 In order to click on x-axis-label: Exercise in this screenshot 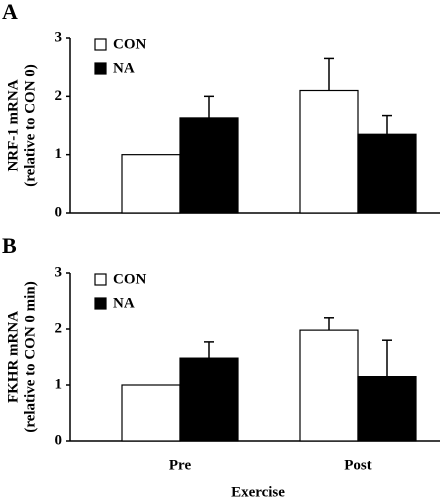, I will do `click(258, 492)`.